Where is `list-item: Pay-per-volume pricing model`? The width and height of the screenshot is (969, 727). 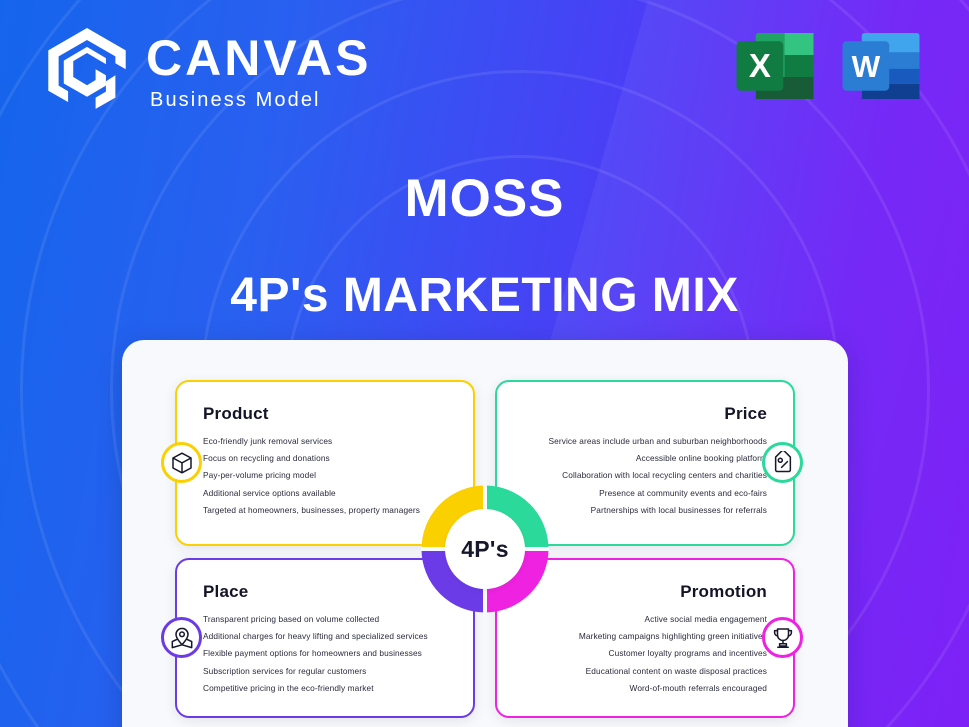 list-item: Pay-per-volume pricing model is located at coordinates (260, 475).